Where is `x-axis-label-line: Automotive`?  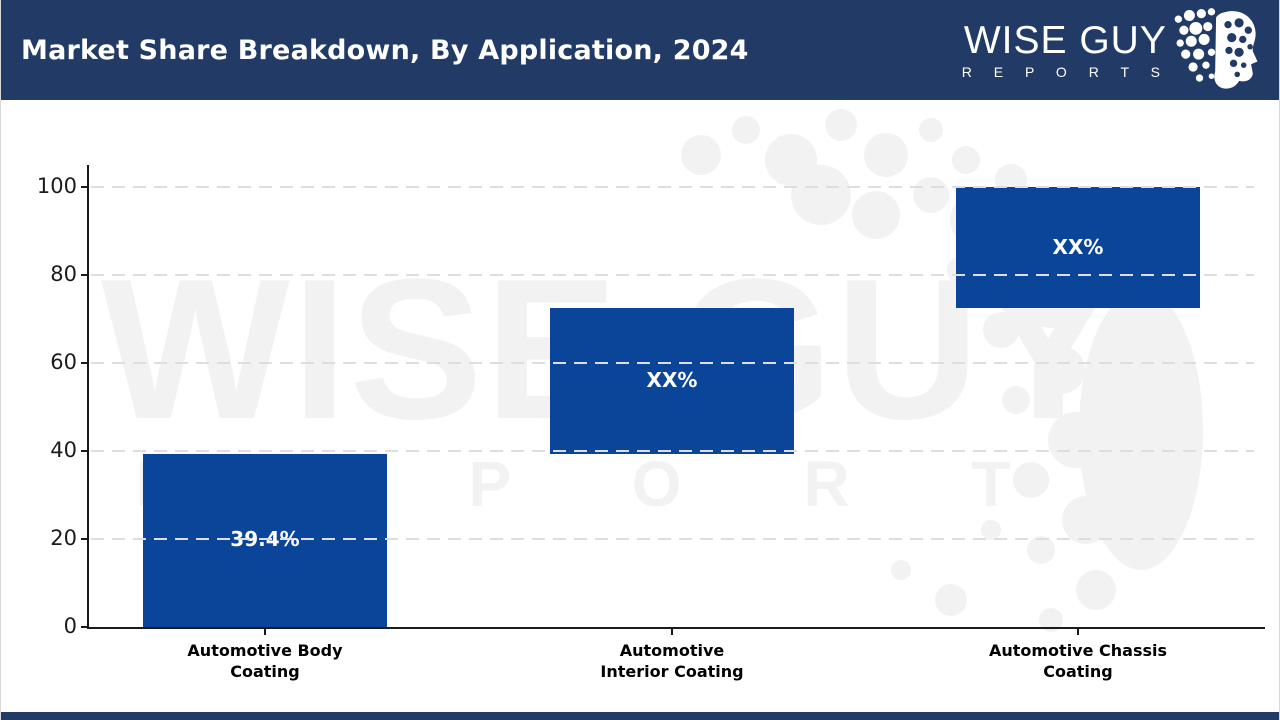 x-axis-label-line: Automotive is located at coordinates (672, 650).